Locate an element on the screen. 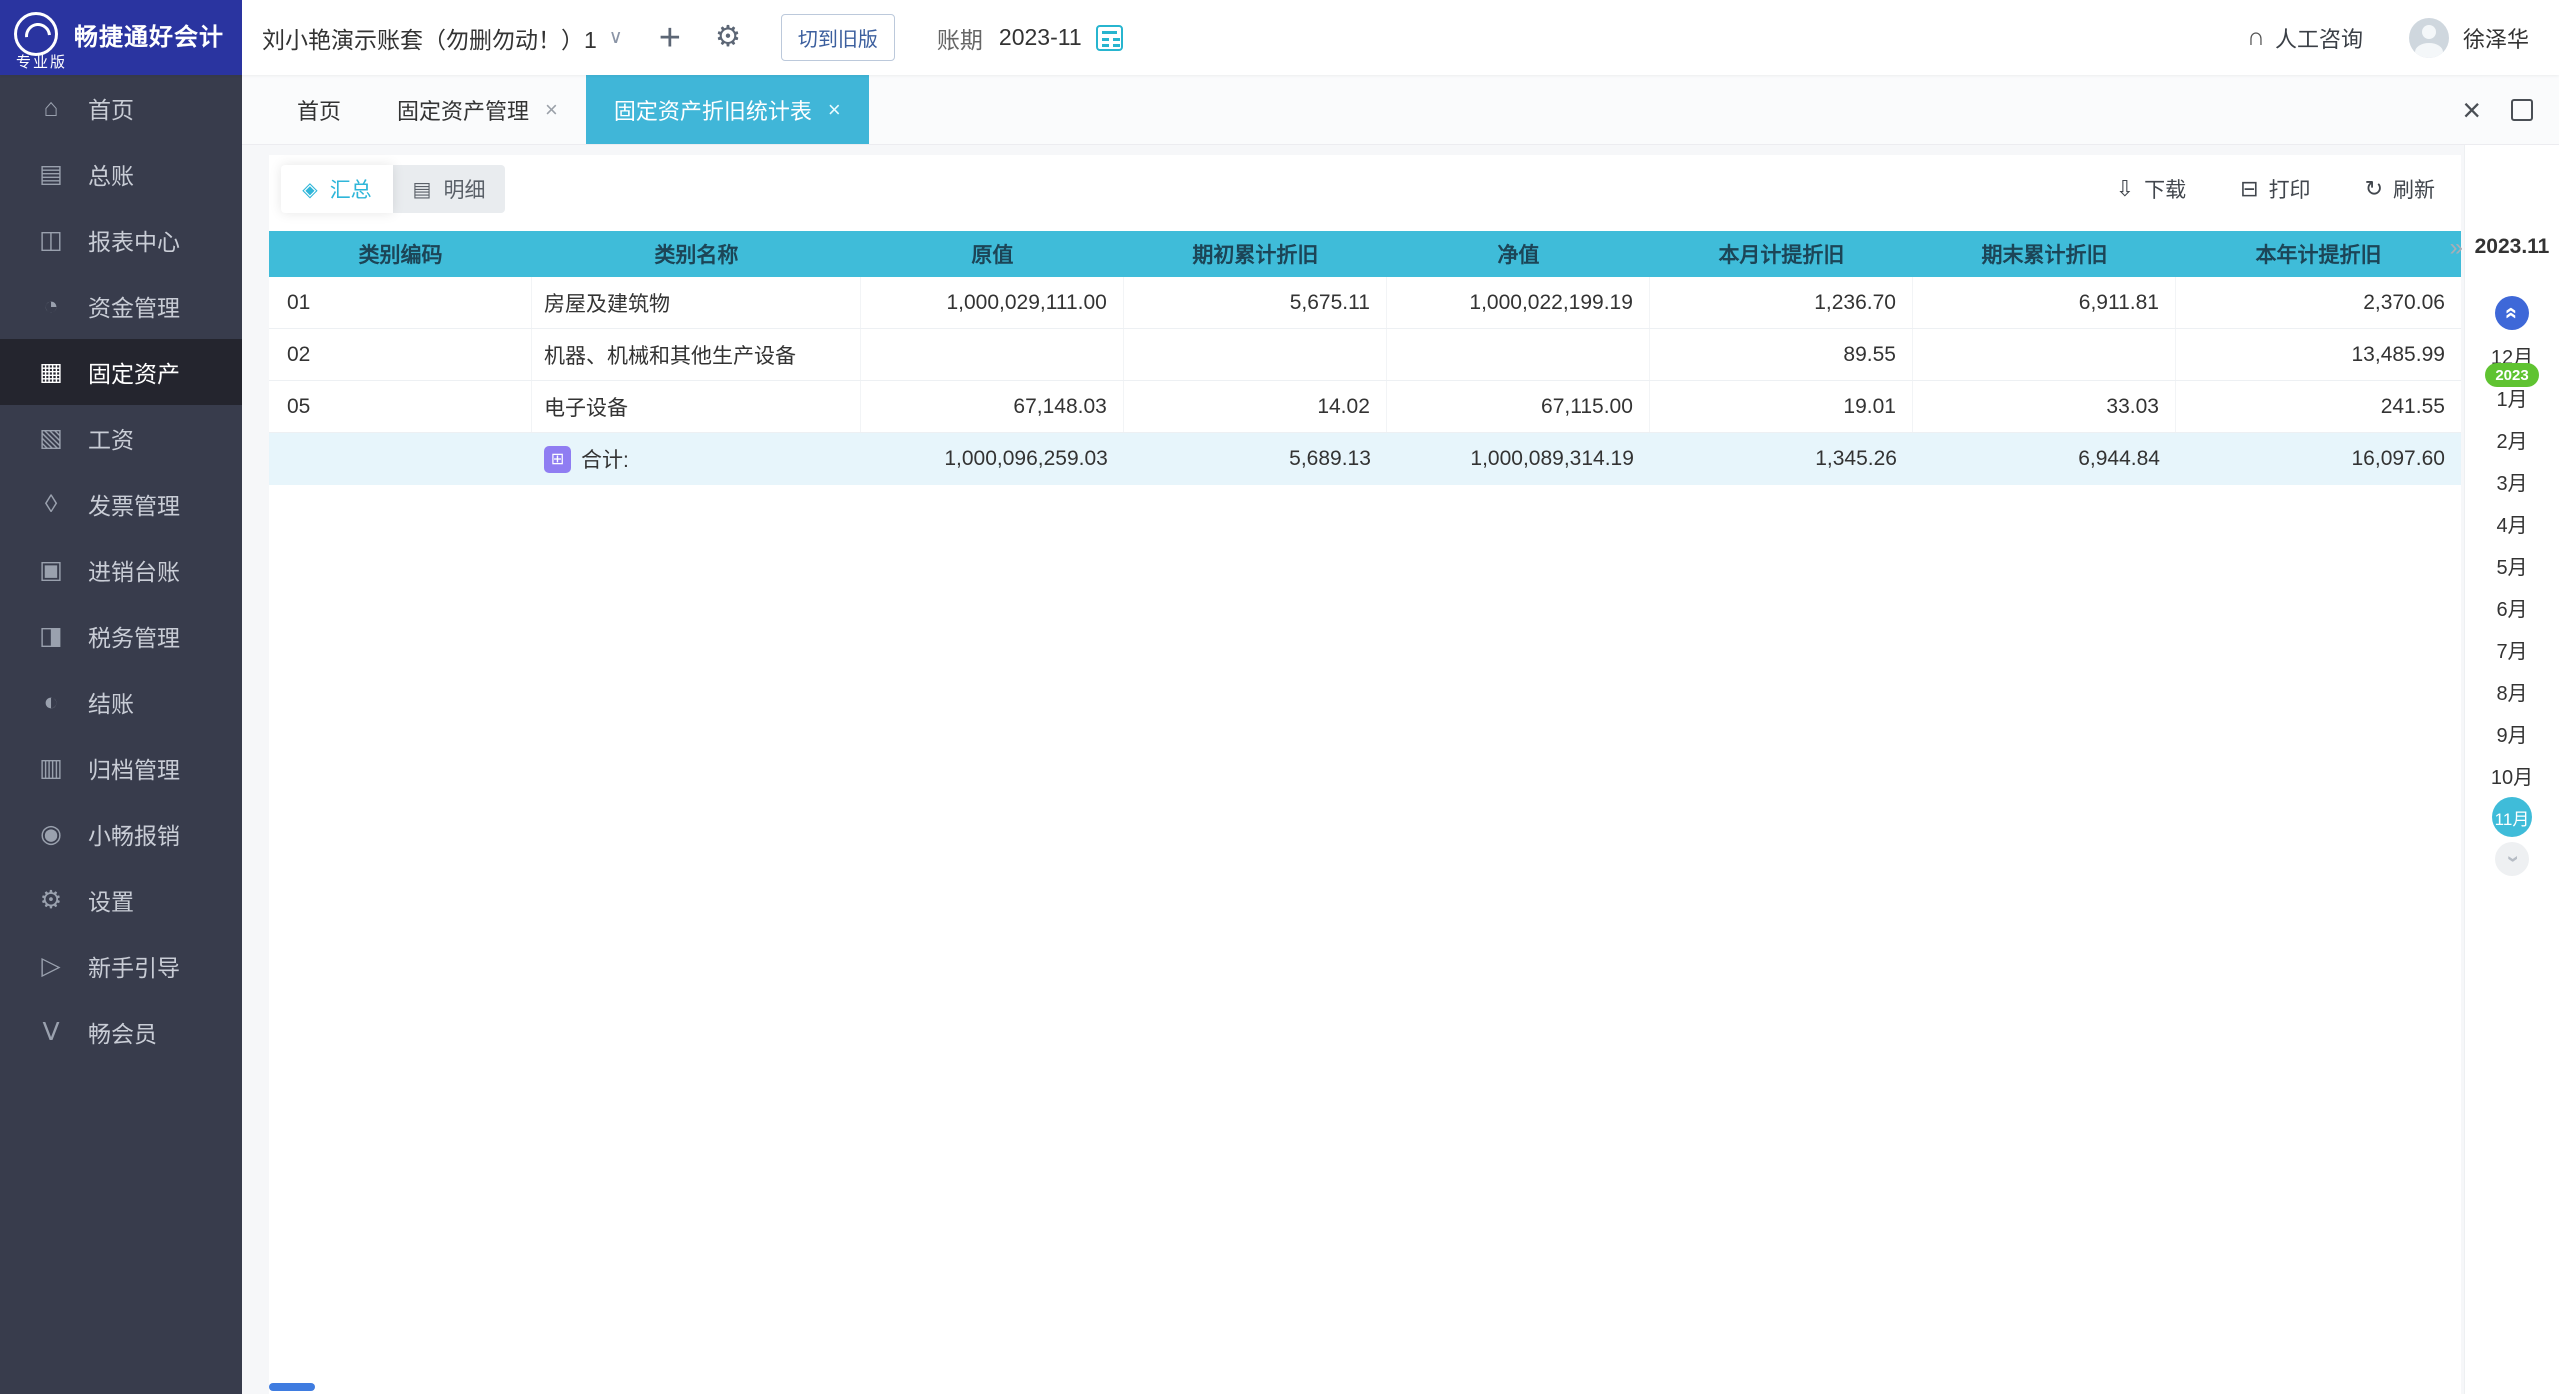  table-row: 02 机器、机械和其他生产设备 89.55 13,485.99 is located at coordinates (1365, 355).